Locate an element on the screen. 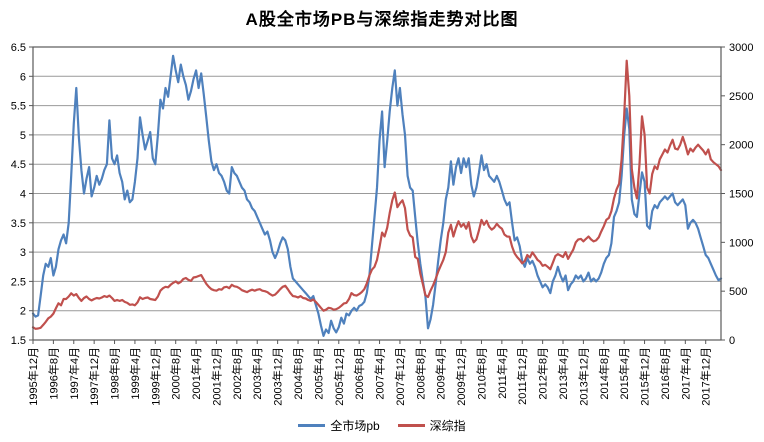 The image size is (764, 442). svg-text: 2017年12月 is located at coordinates (706, 376).